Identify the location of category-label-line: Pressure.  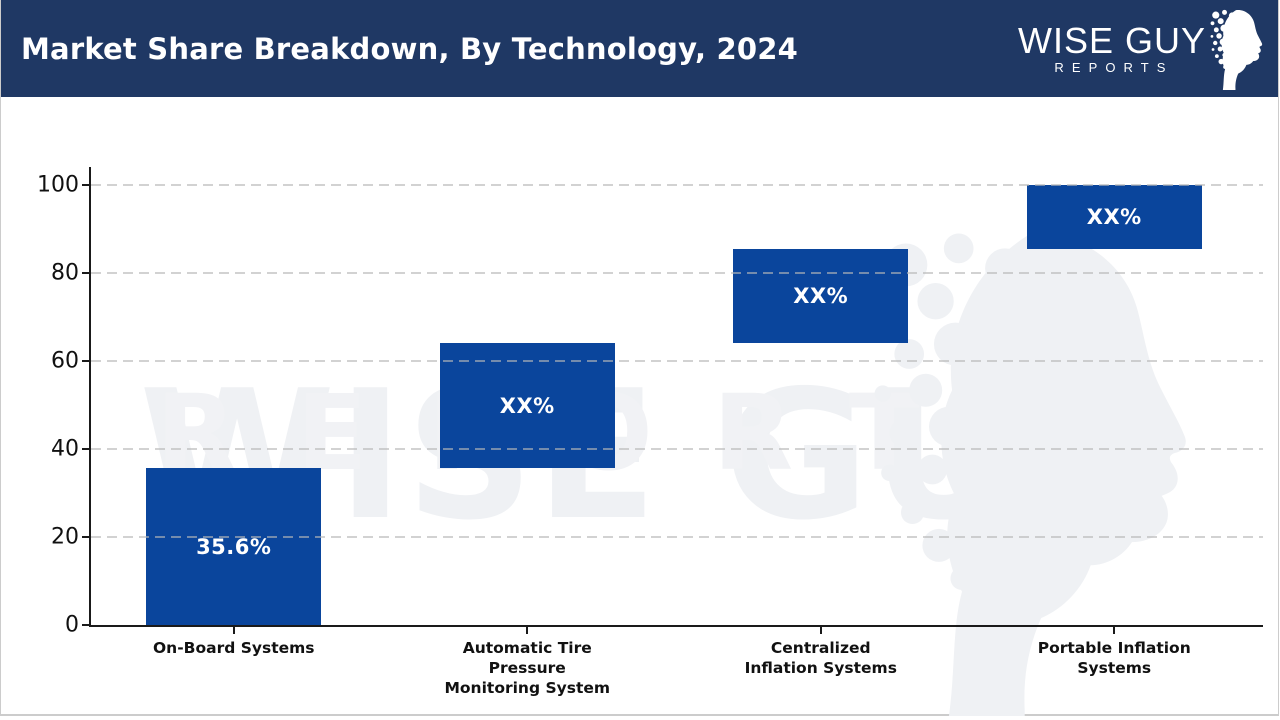
(527, 668).